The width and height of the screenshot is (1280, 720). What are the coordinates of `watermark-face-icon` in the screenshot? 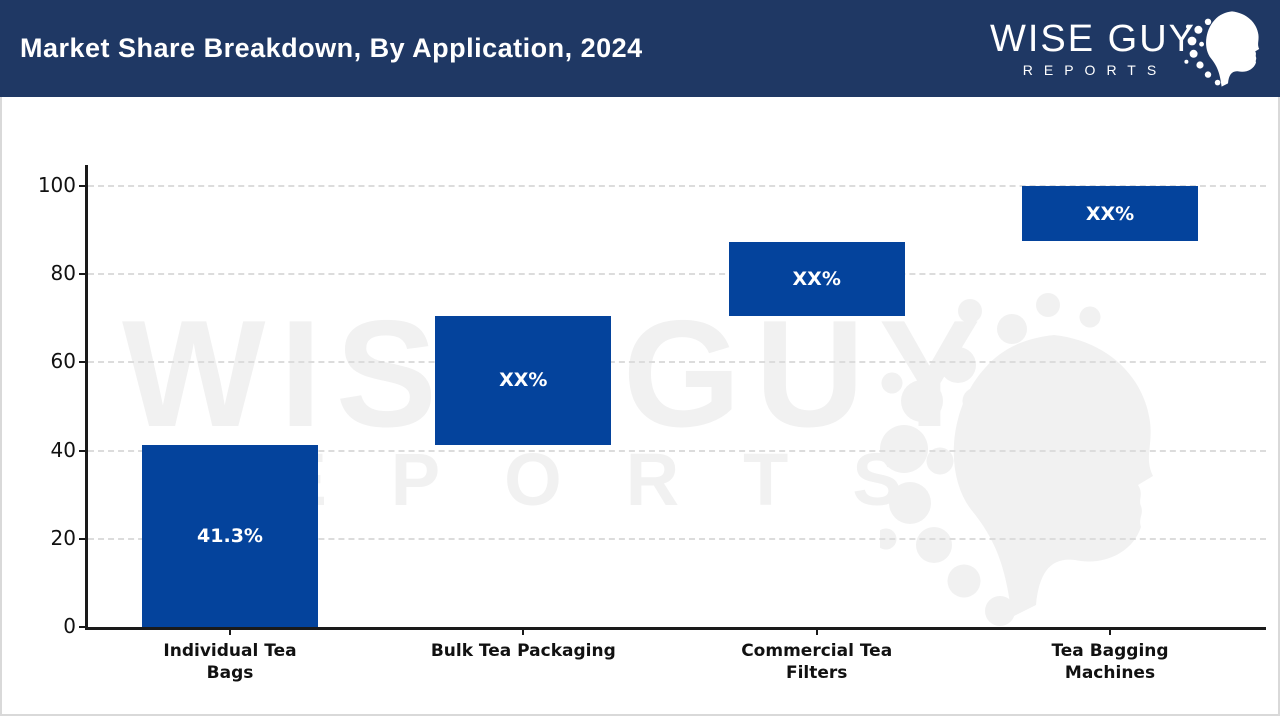 It's located at (1016, 459).